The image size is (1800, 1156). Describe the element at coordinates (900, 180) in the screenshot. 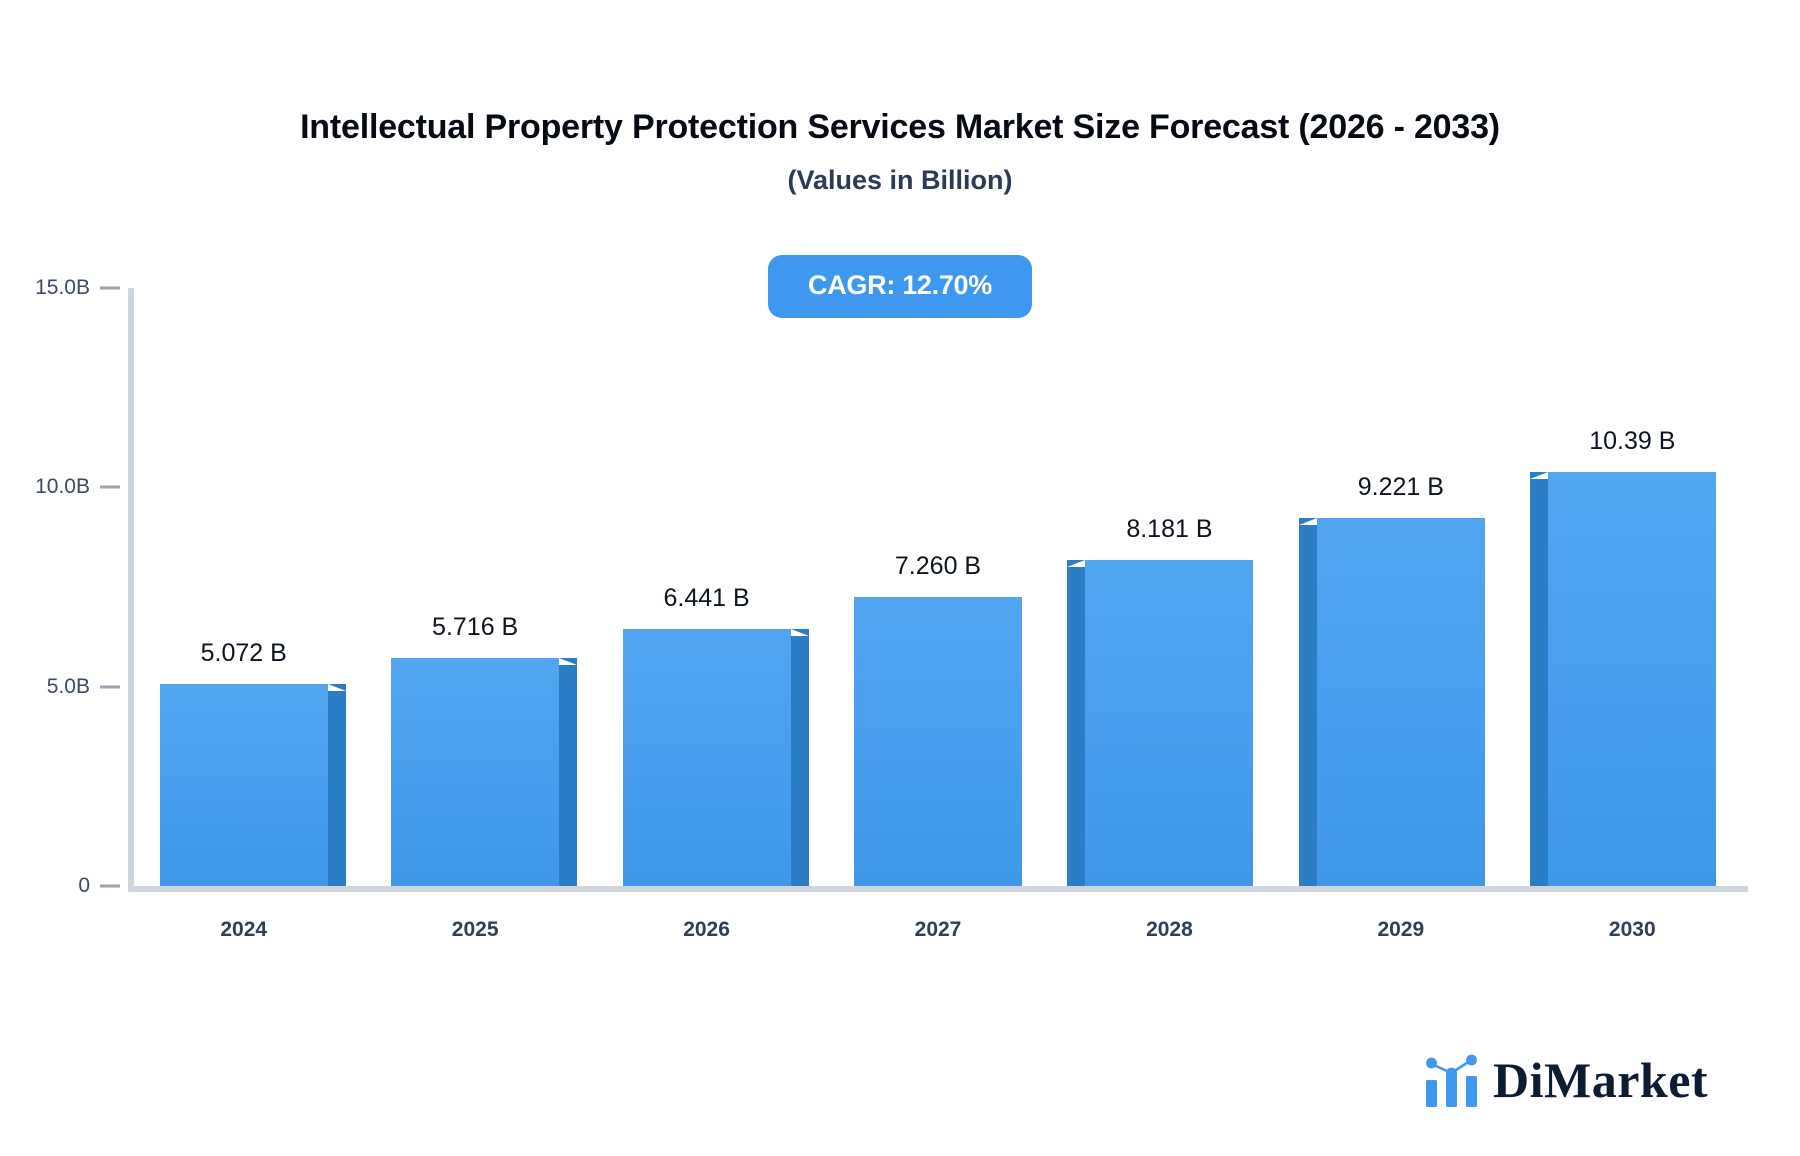

I see `chart-subtitle: (Values in Billion)` at that location.